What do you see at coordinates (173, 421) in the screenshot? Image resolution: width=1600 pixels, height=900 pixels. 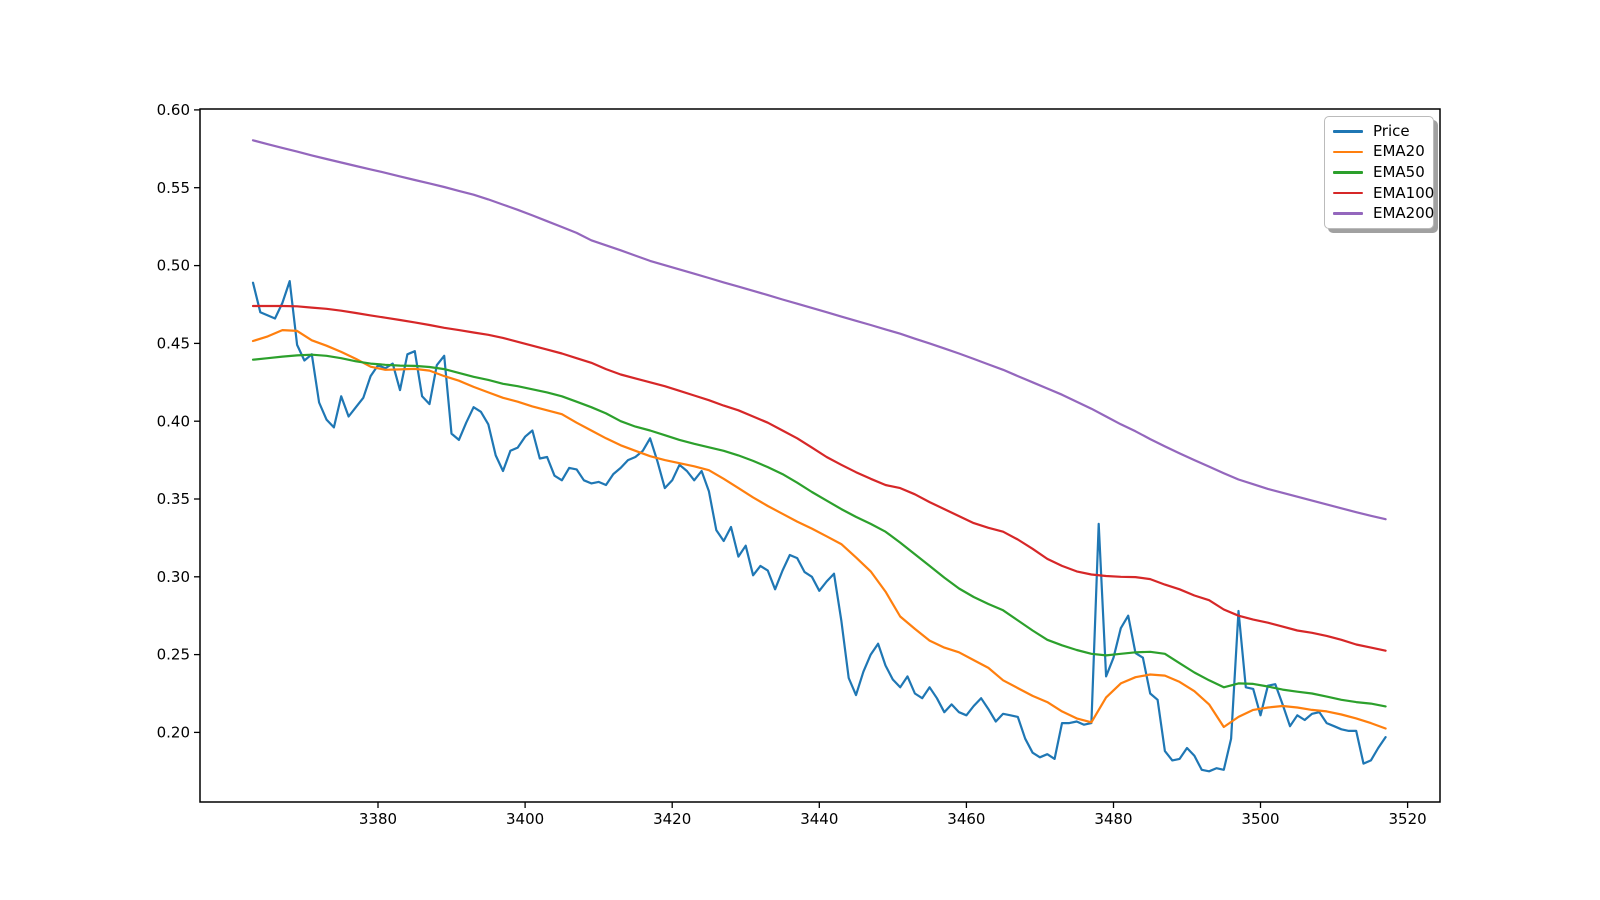 I see `y-tick-label: 0.40` at bounding box center [173, 421].